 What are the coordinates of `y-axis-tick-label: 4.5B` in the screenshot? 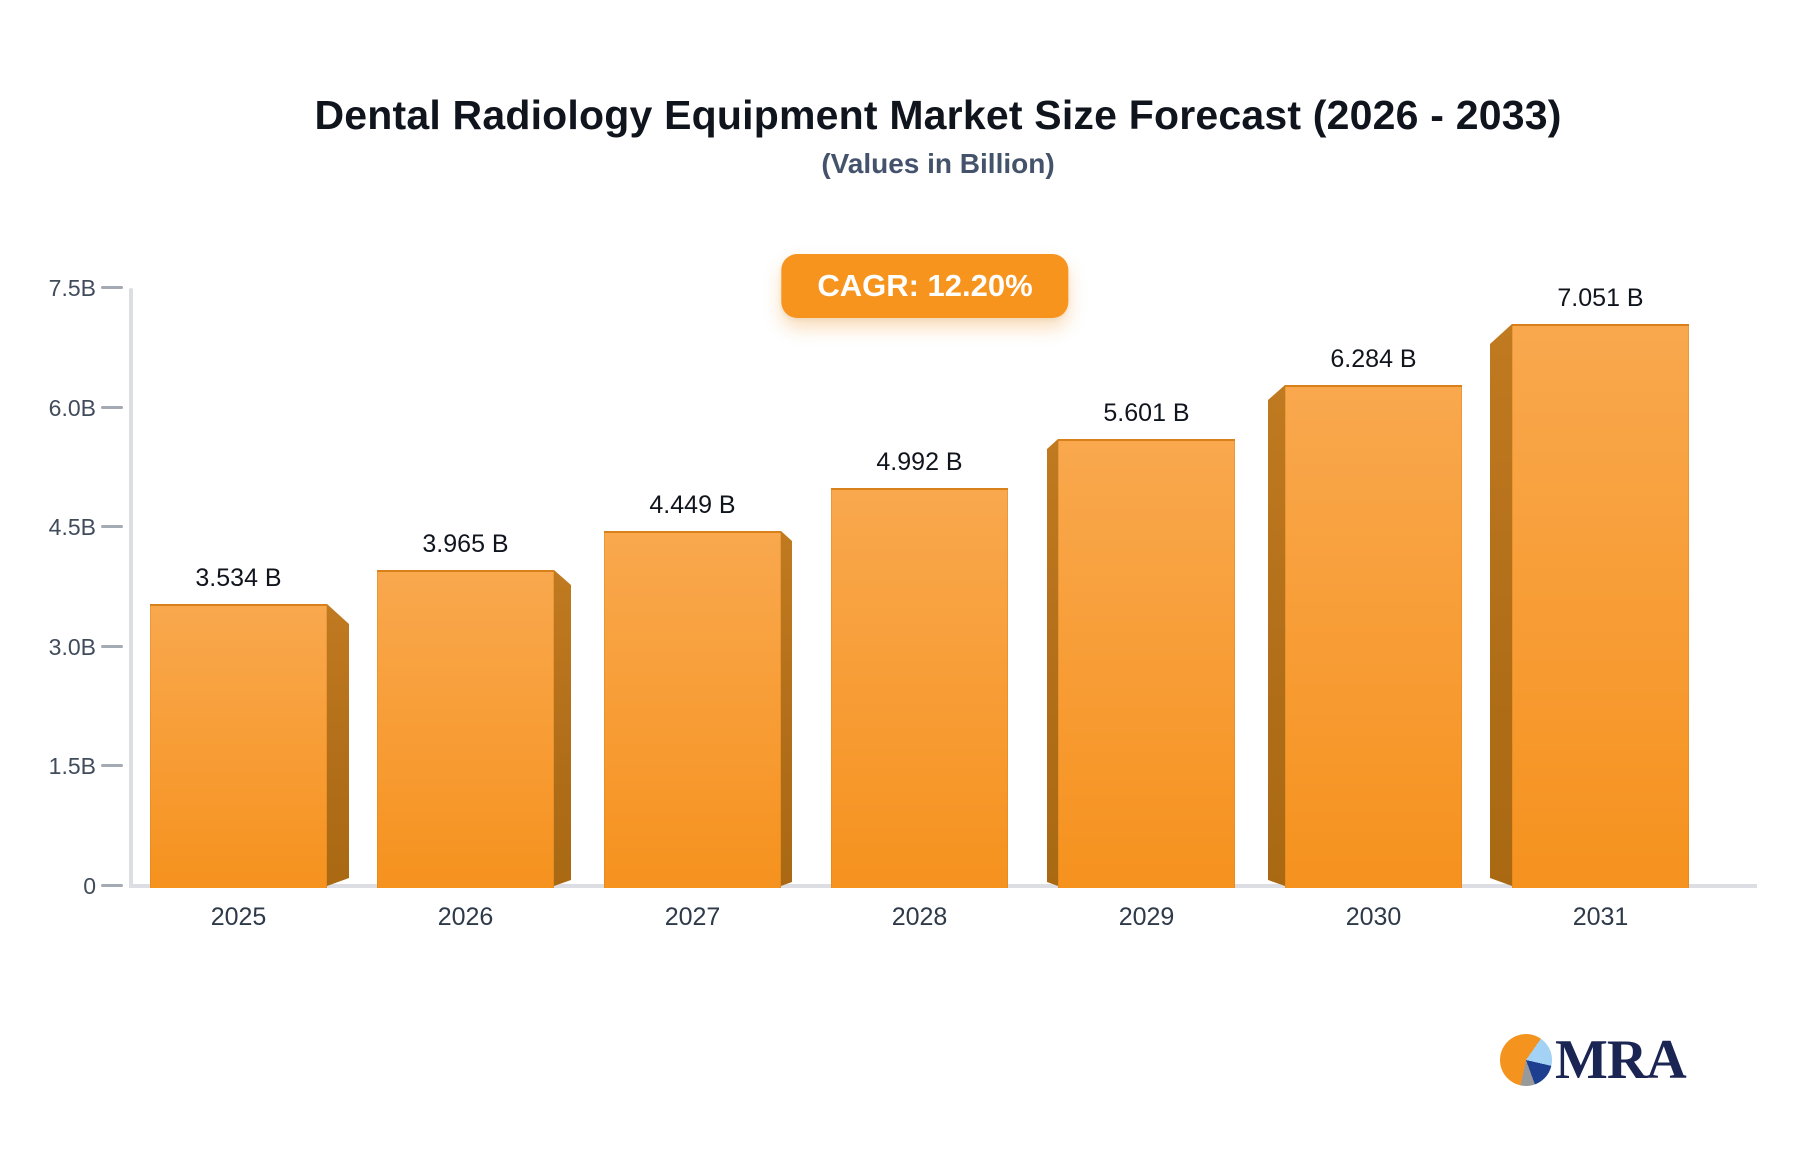 It's located at (72, 527).